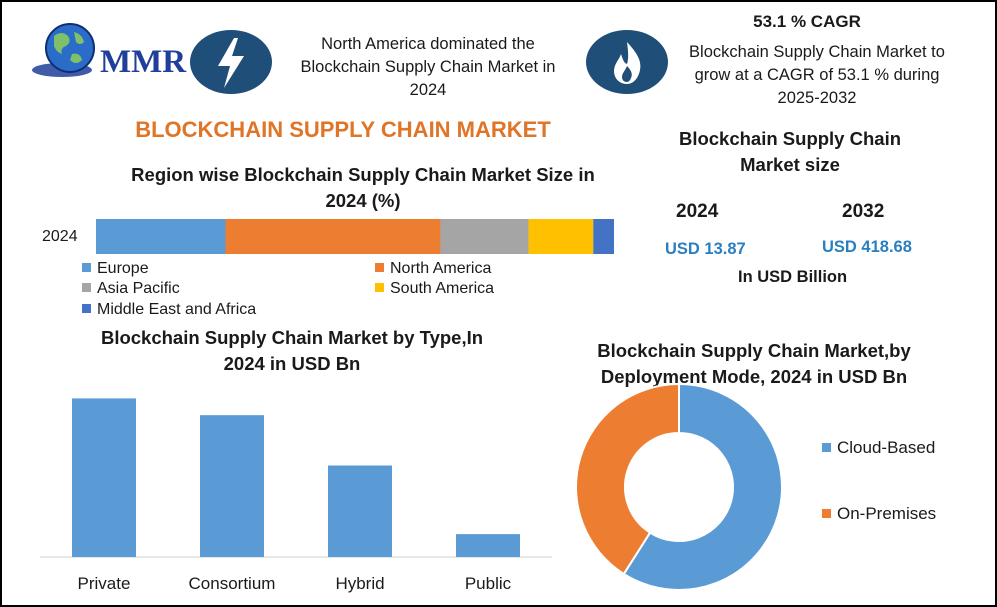 The width and height of the screenshot is (997, 607). What do you see at coordinates (807, 21) in the screenshot?
I see `cagr-title: 53.1 % CAGR` at bounding box center [807, 21].